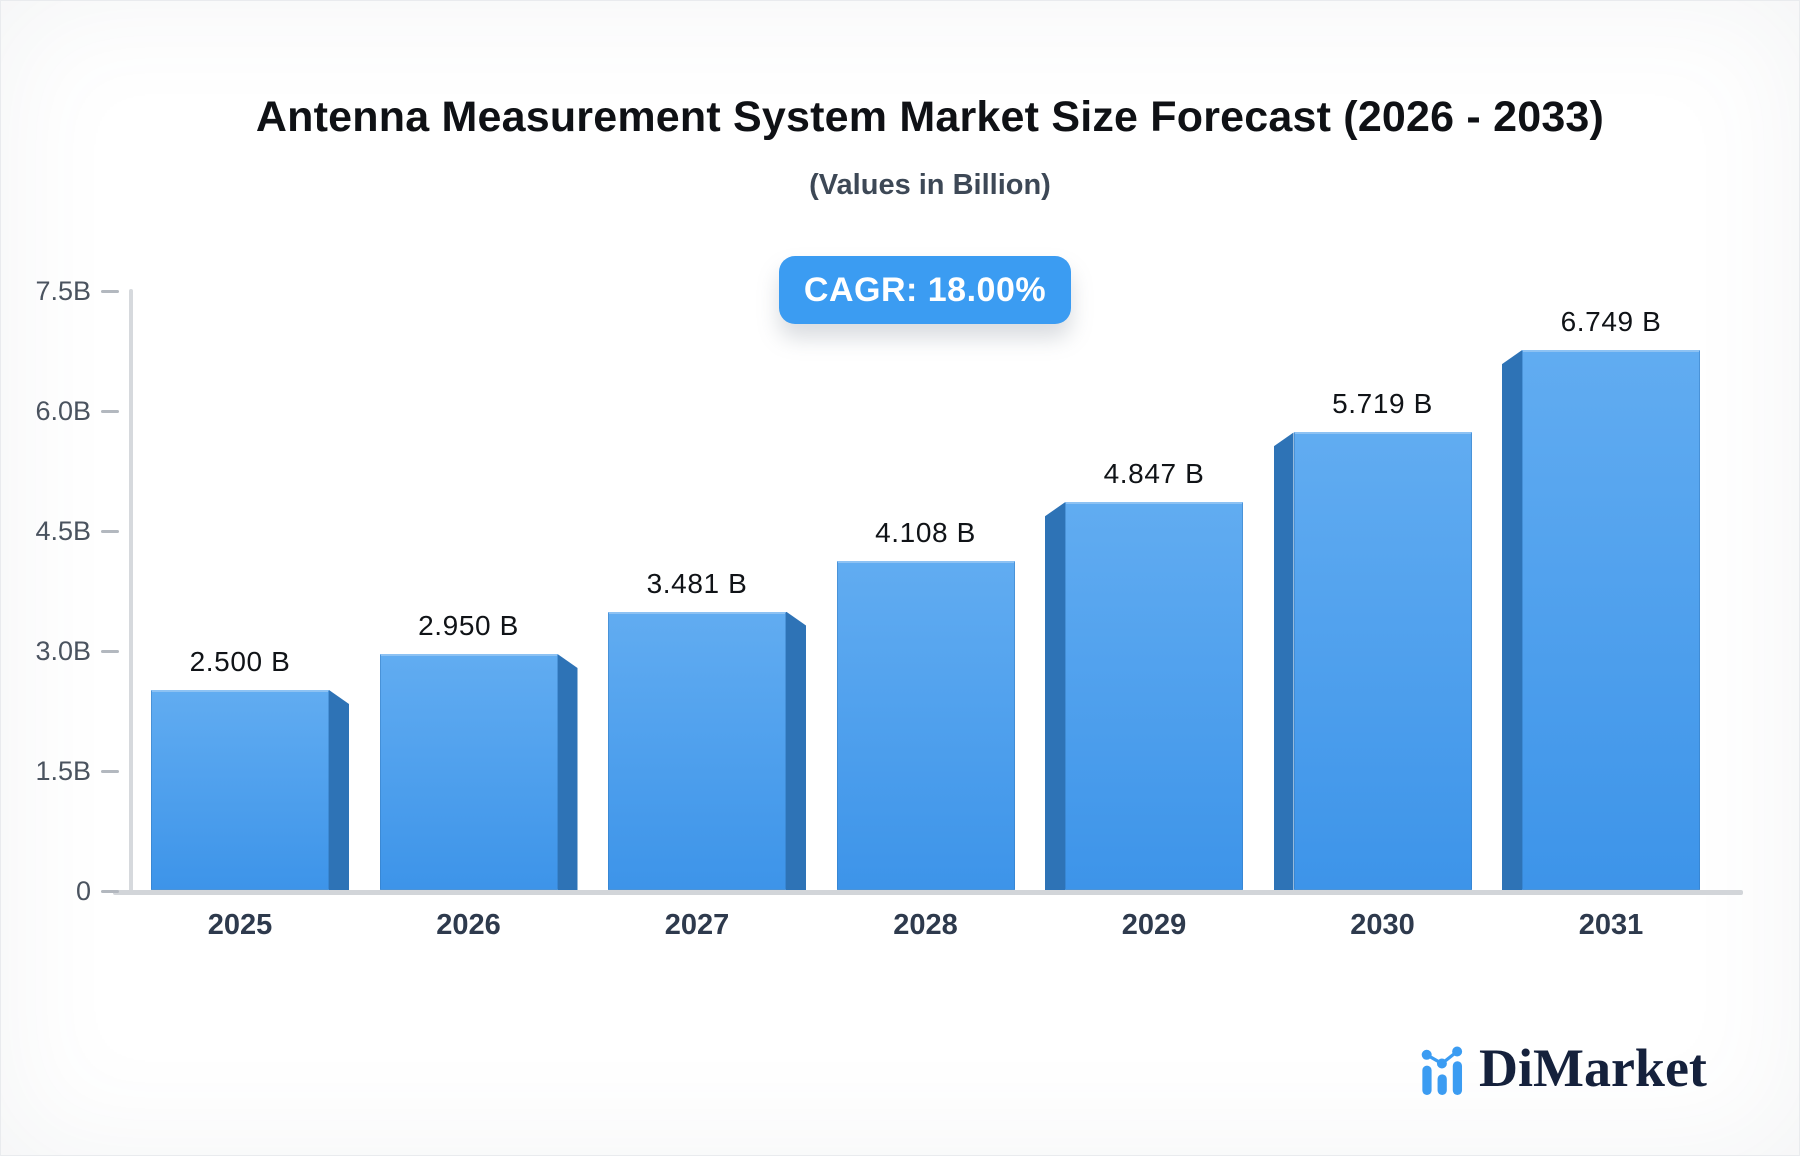 The height and width of the screenshot is (1156, 1800). Describe the element at coordinates (63, 531) in the screenshot. I see `y-tick-label: 4.5B` at that location.